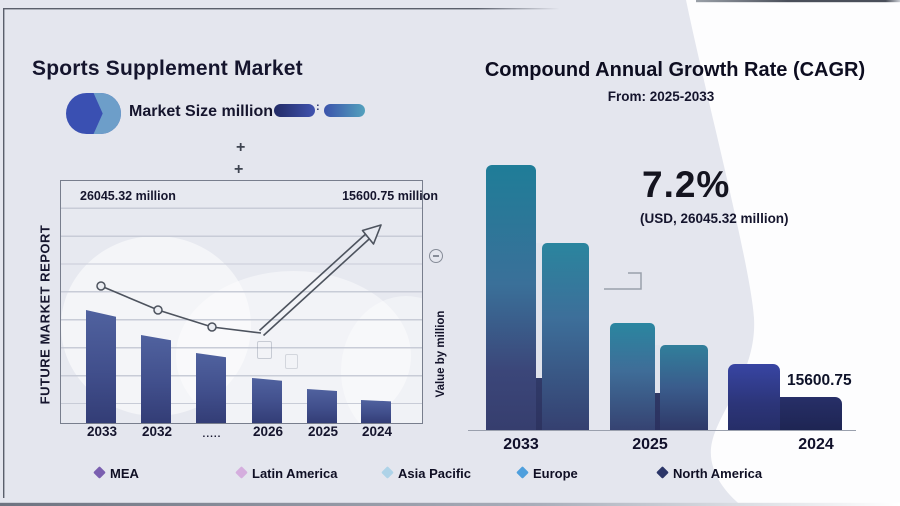 Image resolution: width=900 pixels, height=506 pixels. What do you see at coordinates (714, 218) in the screenshot?
I see `cagr-detail: (USD, 26045.32 million)` at bounding box center [714, 218].